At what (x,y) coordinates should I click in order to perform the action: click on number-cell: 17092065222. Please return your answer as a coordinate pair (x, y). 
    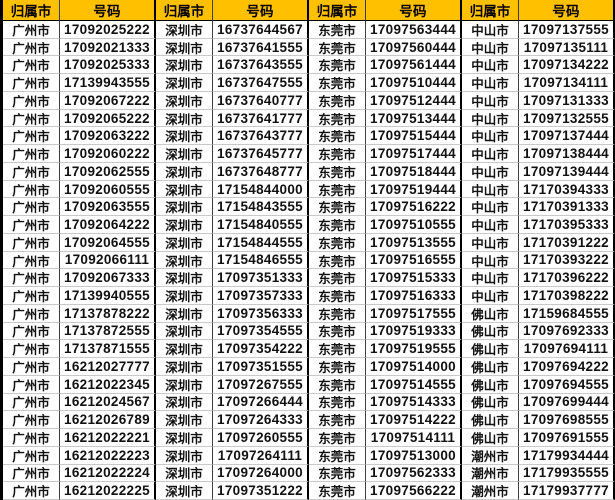
    Looking at the image, I should click on (108, 118).